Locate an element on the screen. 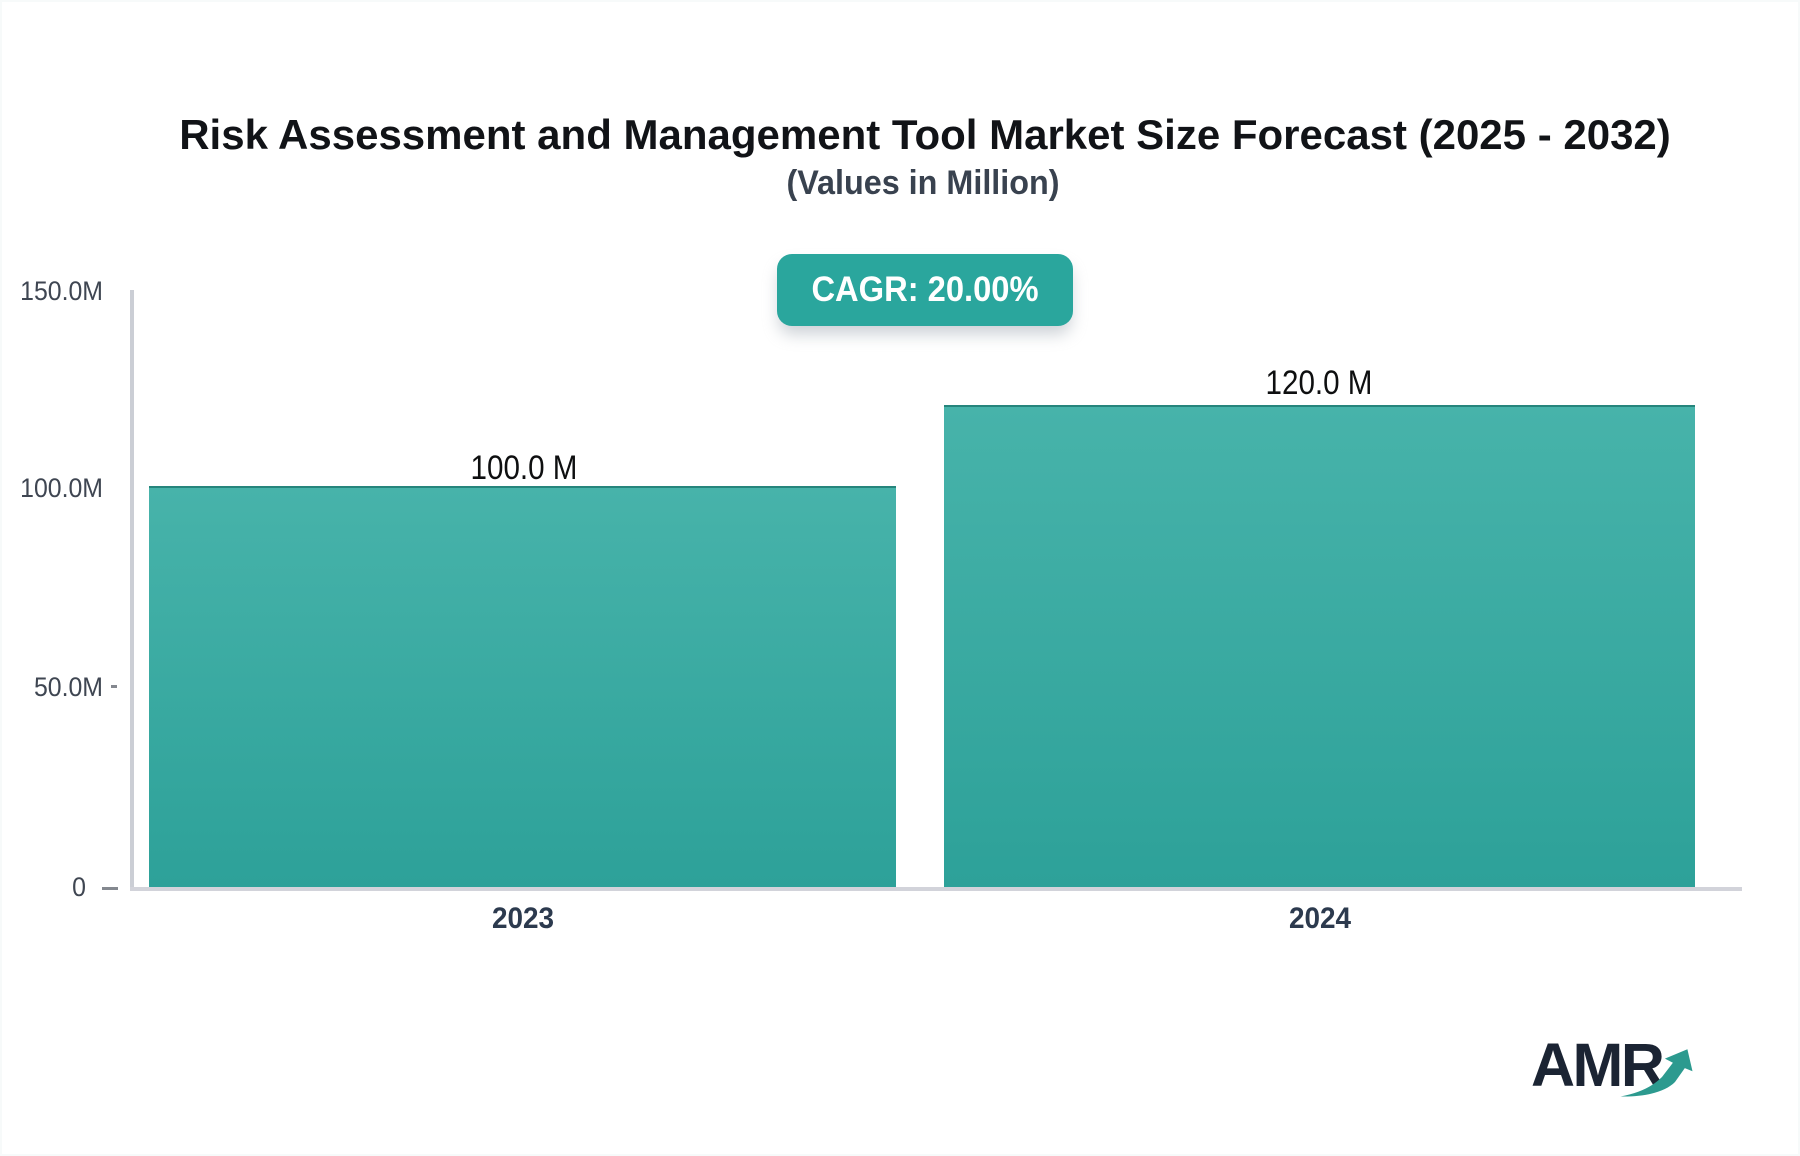  svg-text: AMR is located at coordinates (1597, 1065).